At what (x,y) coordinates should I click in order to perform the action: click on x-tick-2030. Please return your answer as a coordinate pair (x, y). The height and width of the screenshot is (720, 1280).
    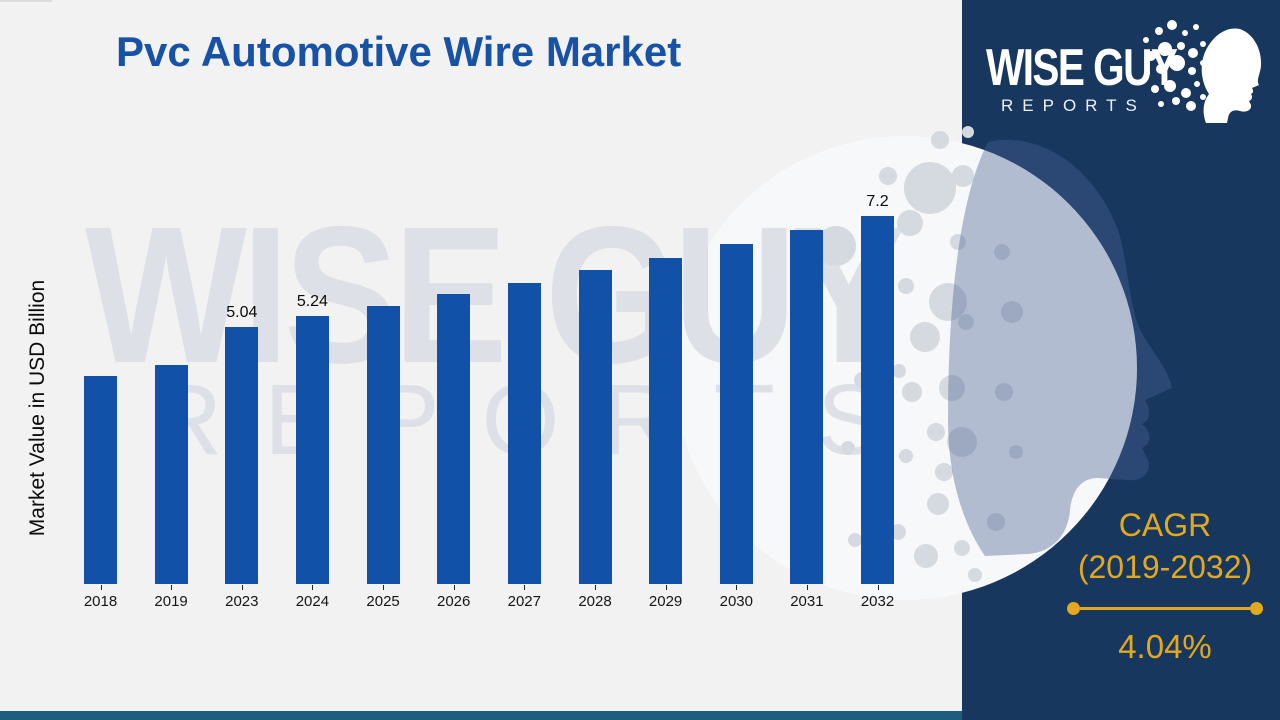
    Looking at the image, I should click on (737, 587).